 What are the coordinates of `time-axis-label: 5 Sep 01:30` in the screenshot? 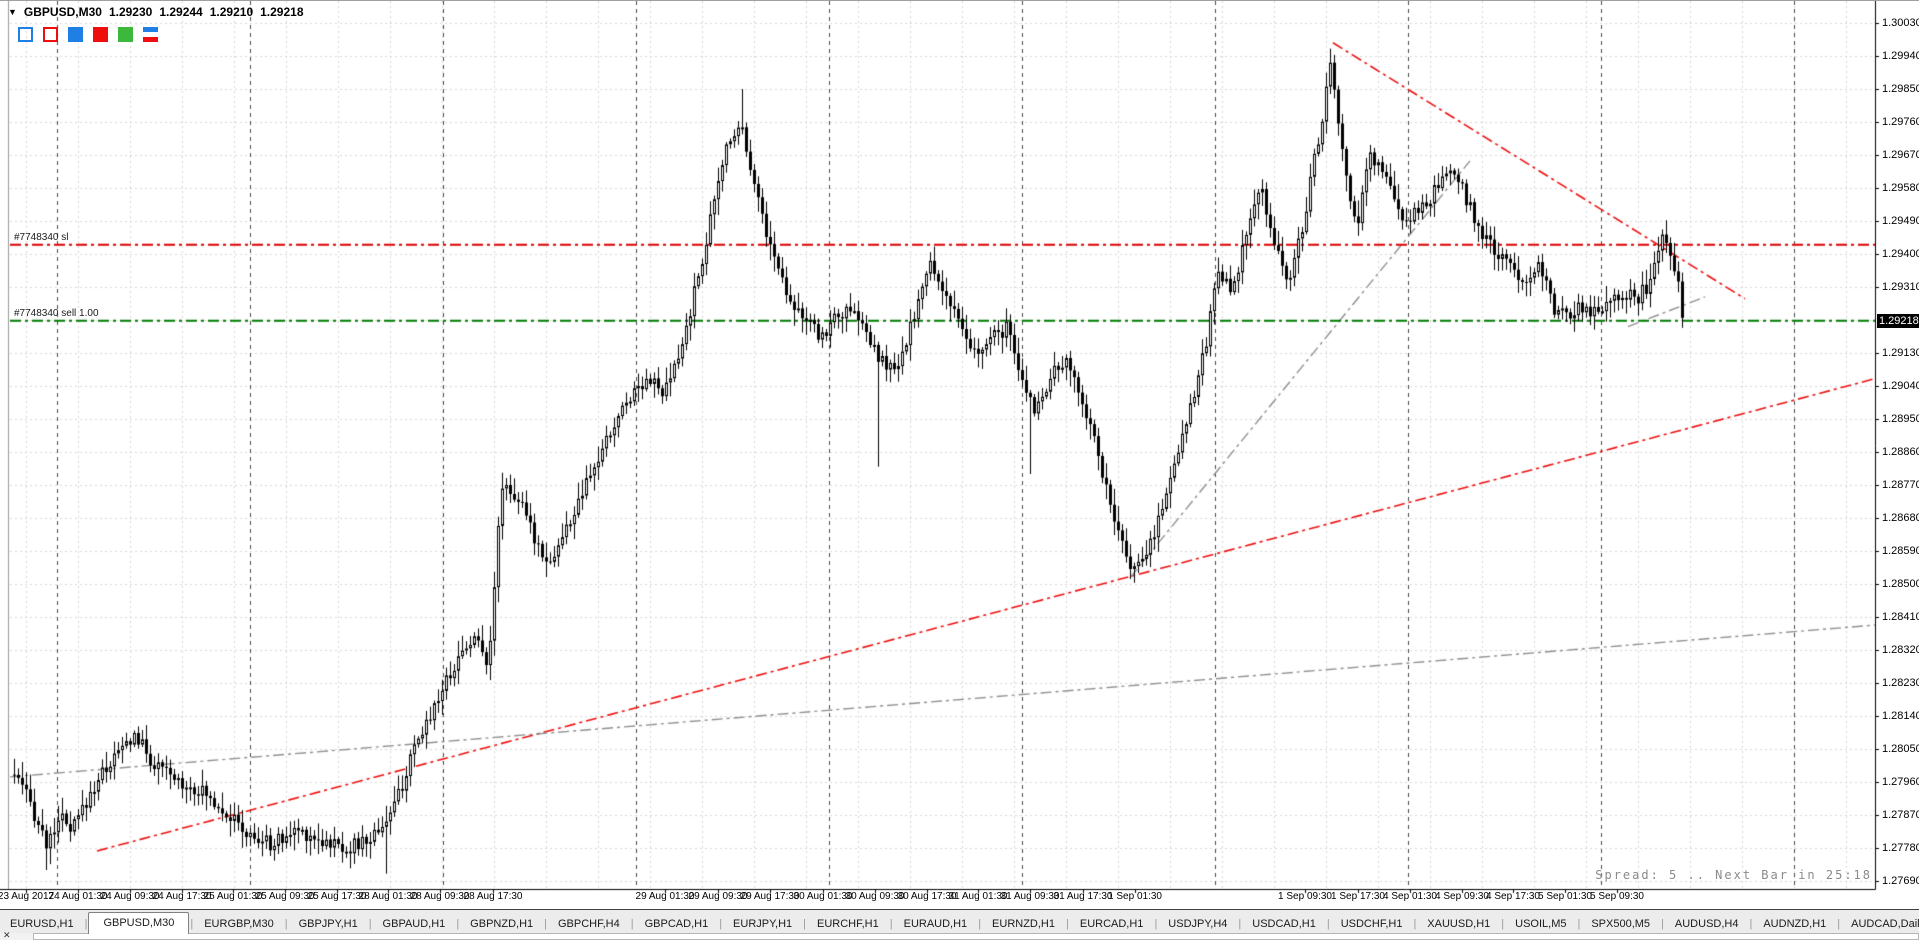 It's located at (1565, 896).